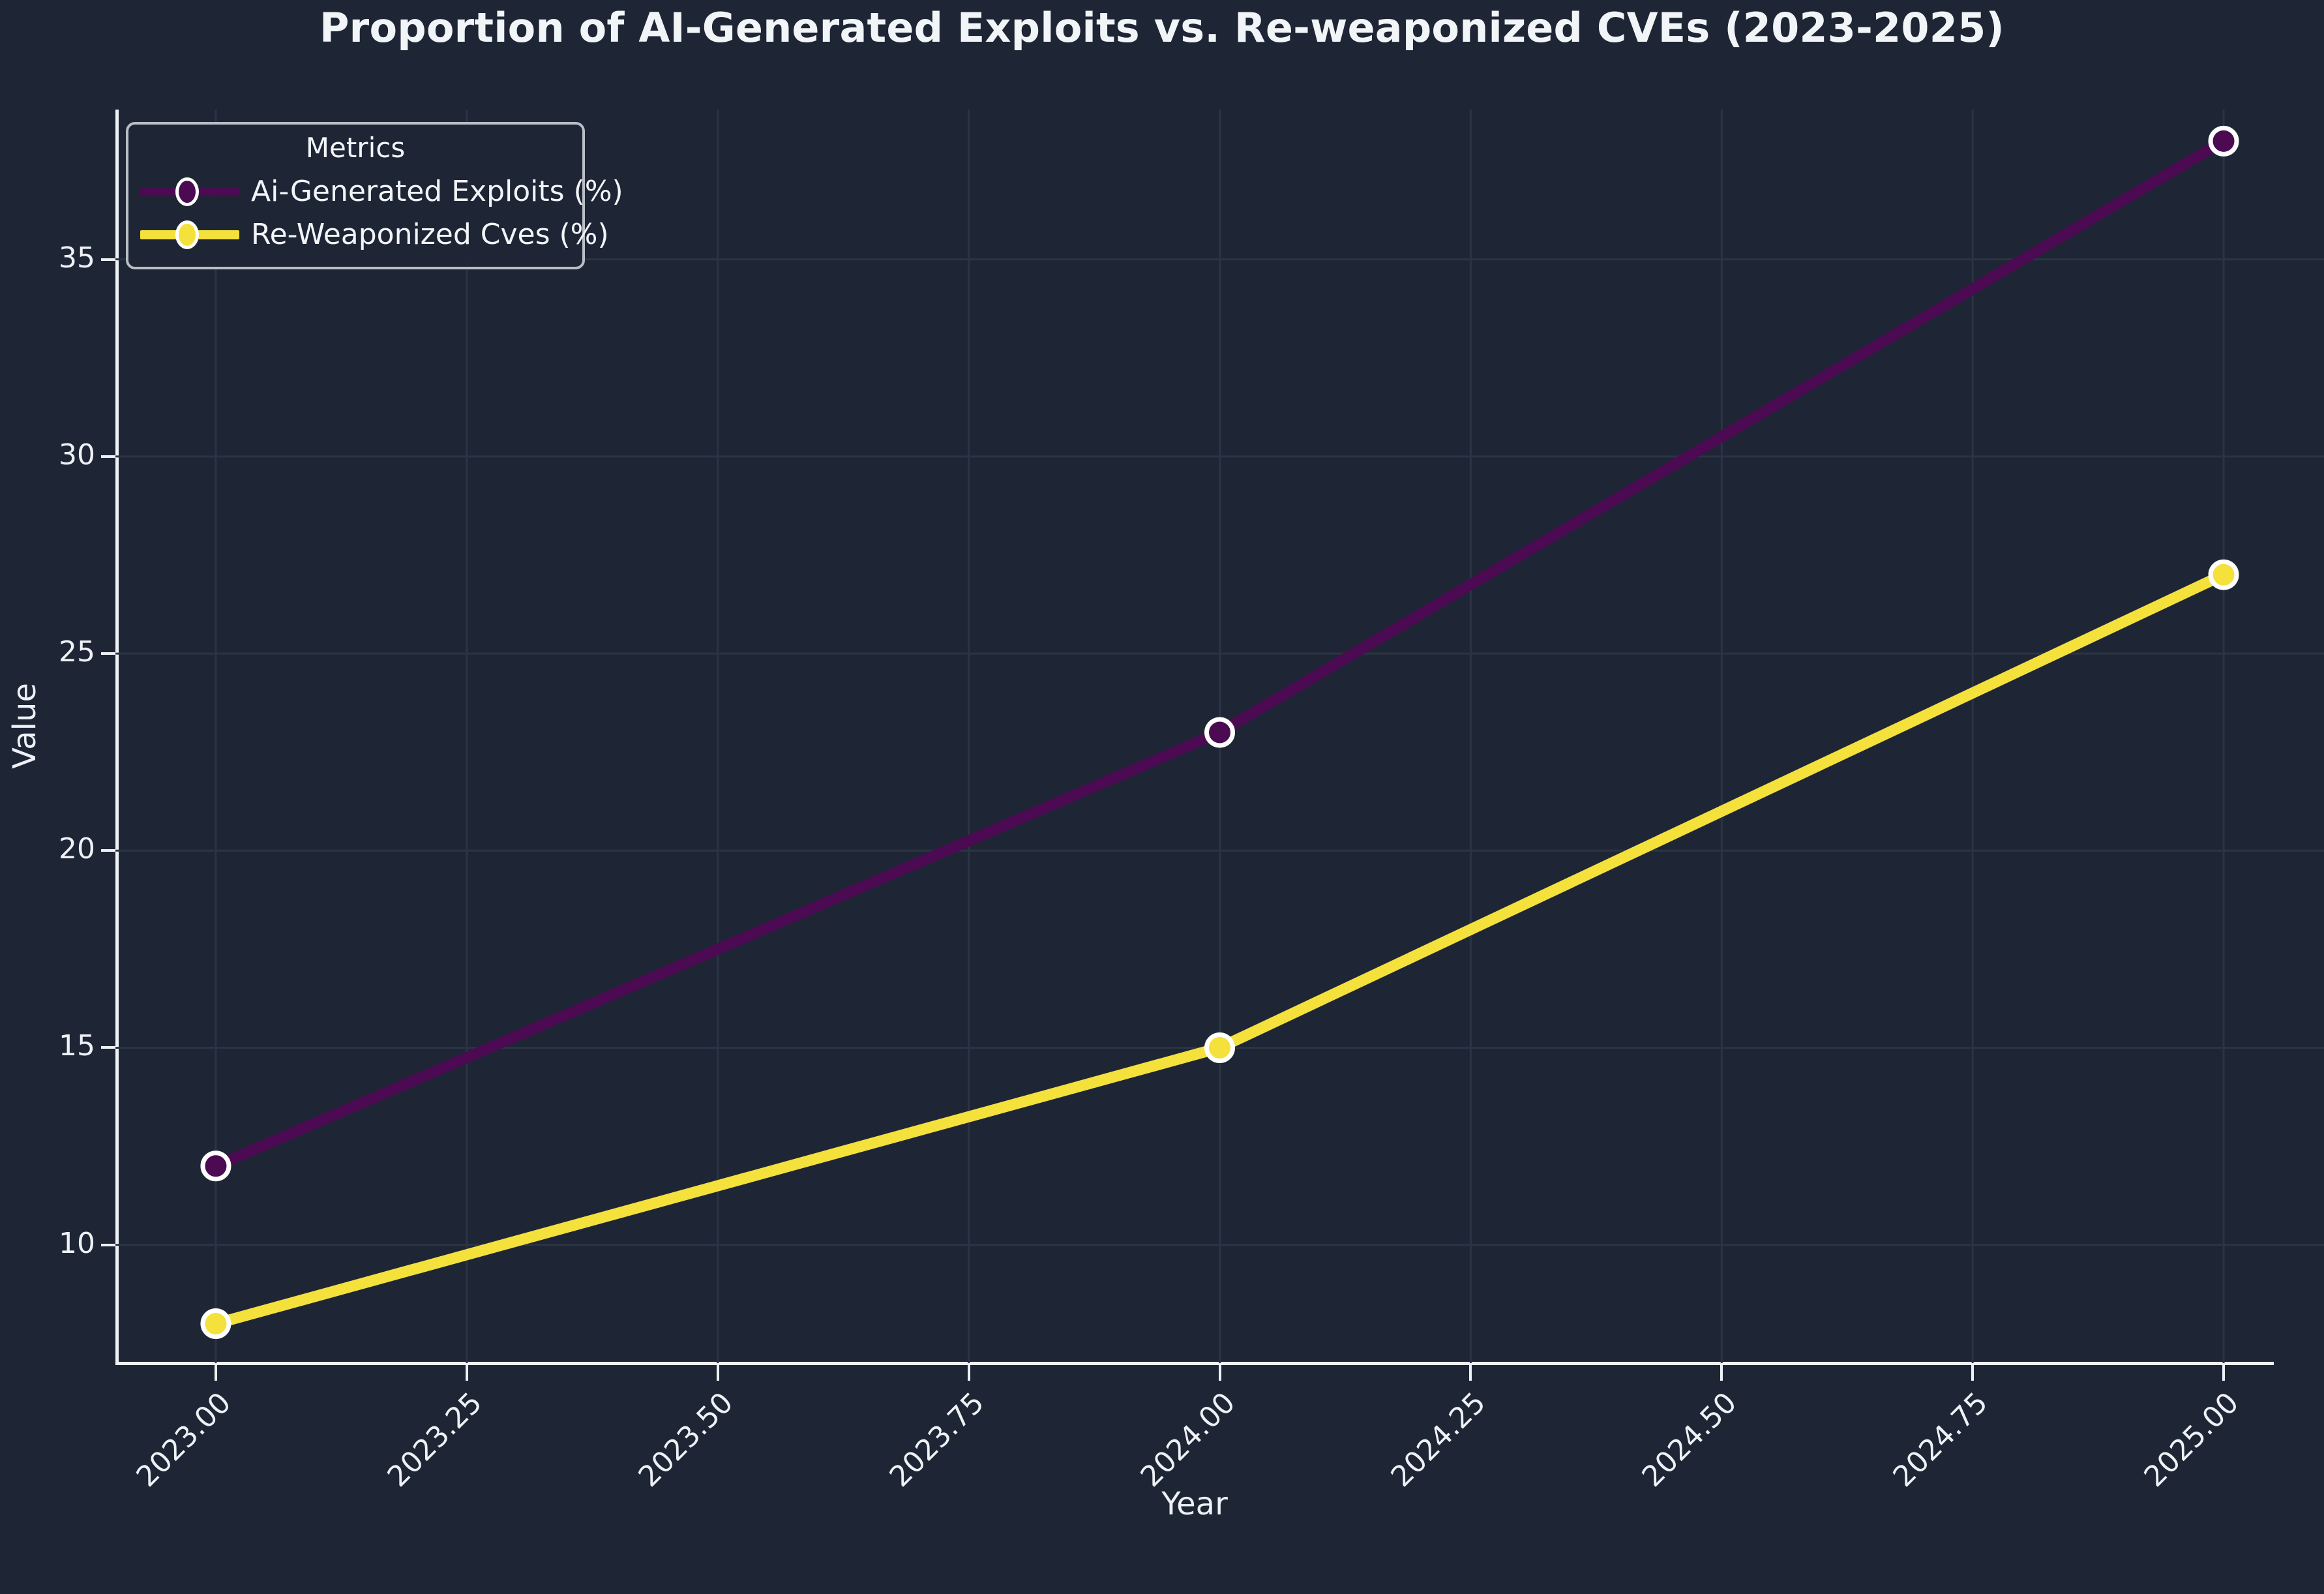  Describe the element at coordinates (77, 258) in the screenshot. I see `y-tick-label: 35` at that location.